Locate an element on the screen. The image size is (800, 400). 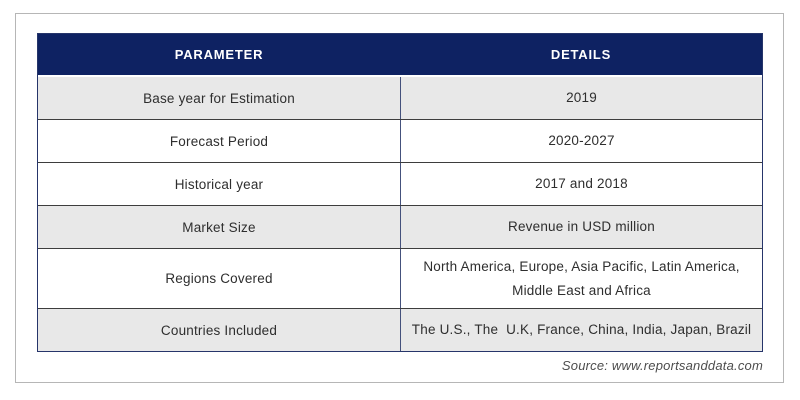
parameter-cell: Regions Covered is located at coordinates (219, 278).